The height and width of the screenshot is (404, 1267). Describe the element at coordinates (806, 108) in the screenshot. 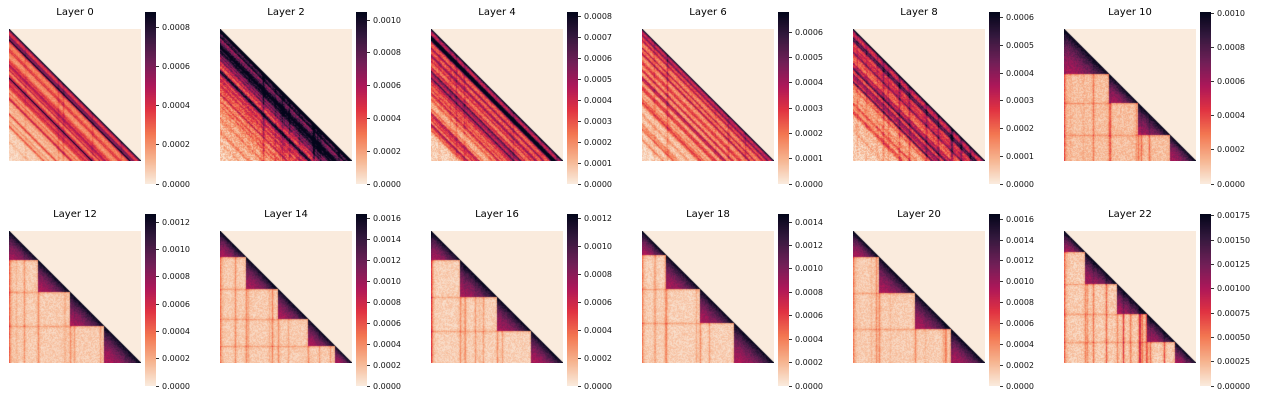

I see `colorbar-tick: 0.0003` at that location.